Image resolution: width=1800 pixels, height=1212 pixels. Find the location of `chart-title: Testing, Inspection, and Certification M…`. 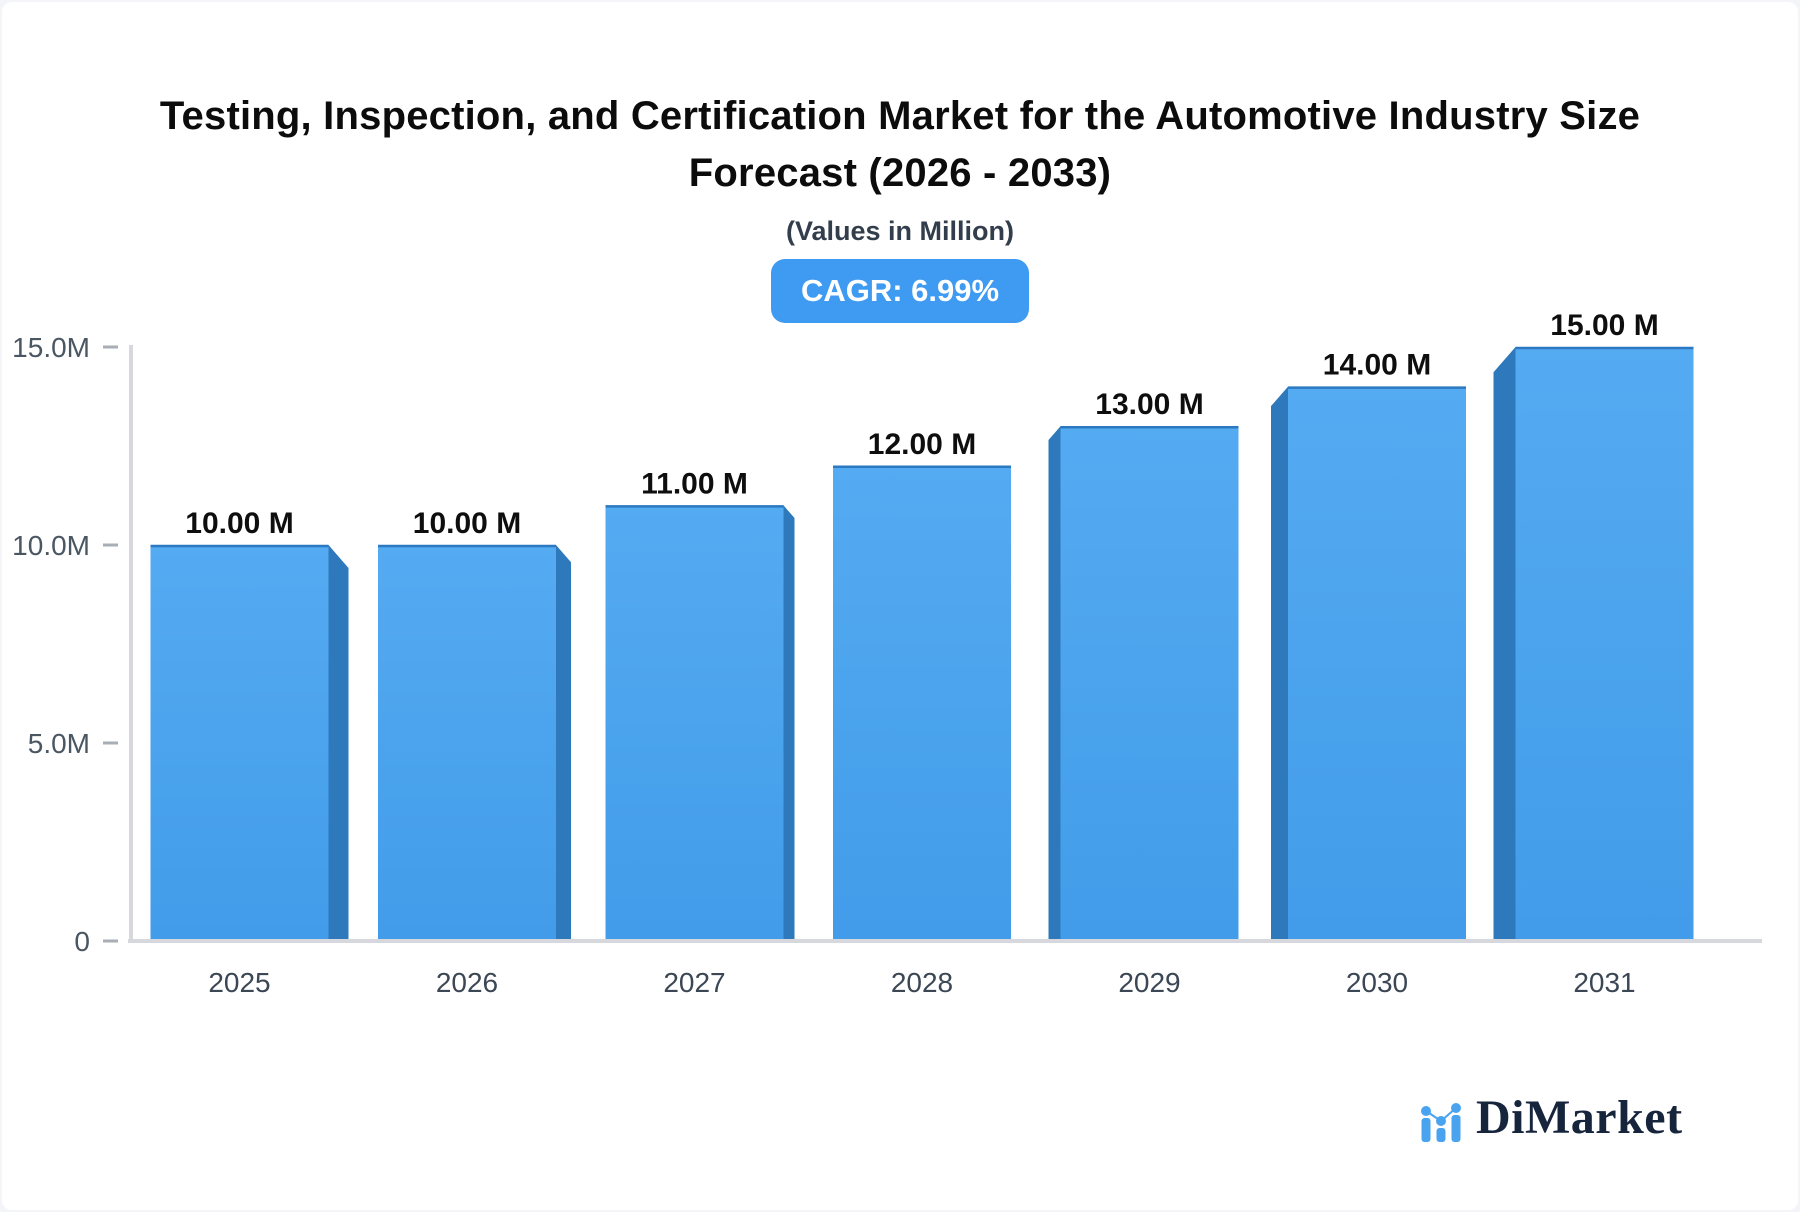

chart-title: Testing, Inspection, and Certification M… is located at coordinates (900, 145).